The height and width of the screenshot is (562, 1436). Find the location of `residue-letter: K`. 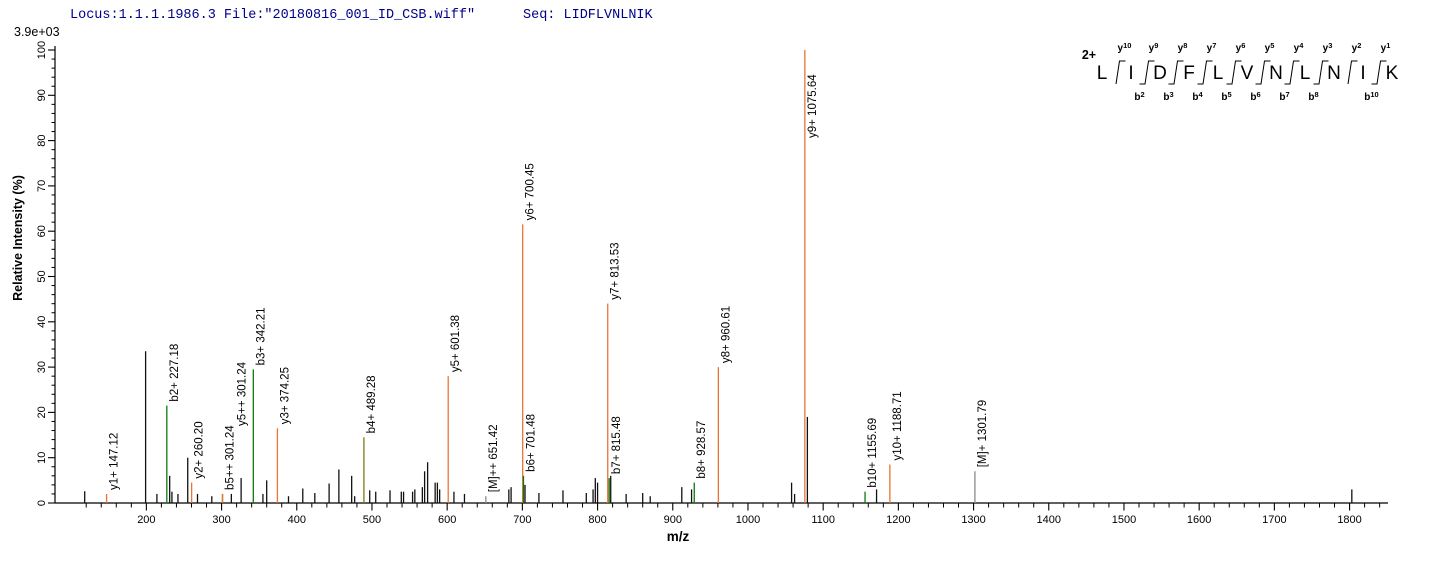

residue-letter: K is located at coordinates (1392, 73).